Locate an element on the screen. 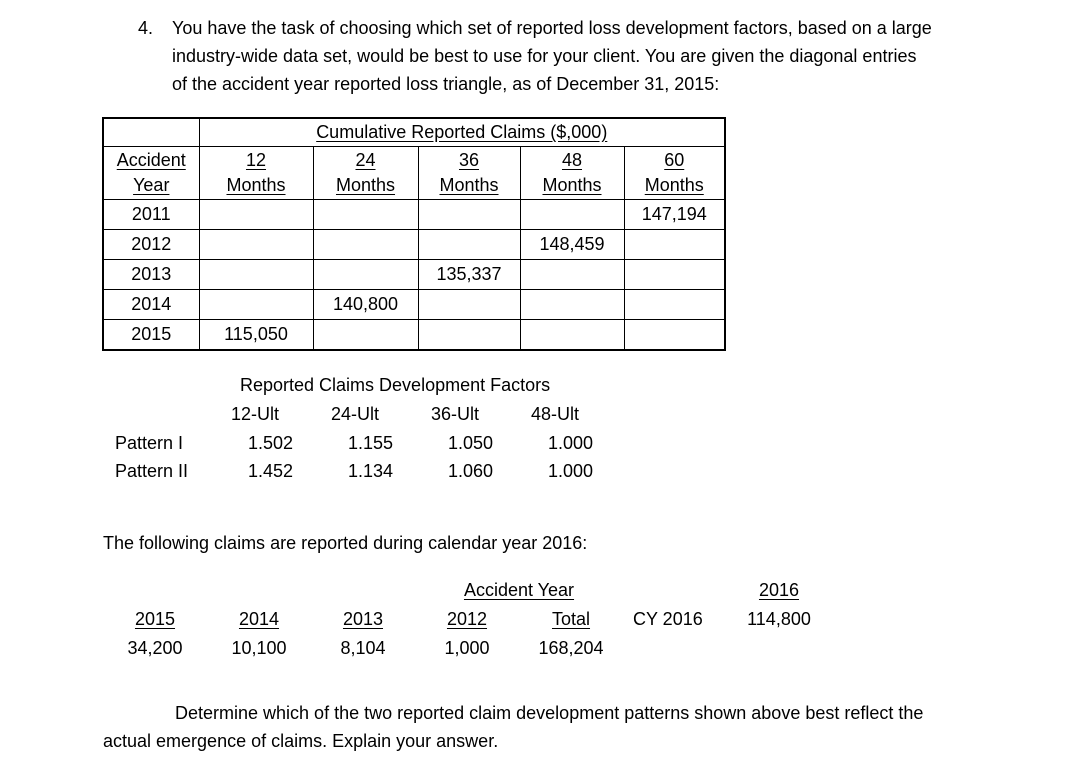 The width and height of the screenshot is (1072, 769). table-row: 2015 115,050 is located at coordinates (414, 335).